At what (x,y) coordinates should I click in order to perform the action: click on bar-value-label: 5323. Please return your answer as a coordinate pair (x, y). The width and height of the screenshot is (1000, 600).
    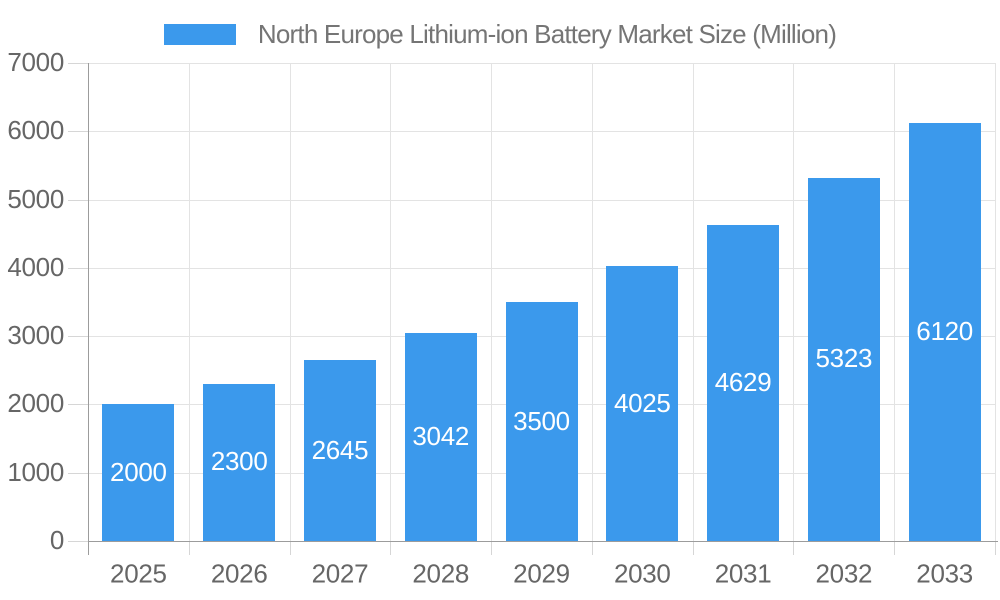
    Looking at the image, I should click on (844, 358).